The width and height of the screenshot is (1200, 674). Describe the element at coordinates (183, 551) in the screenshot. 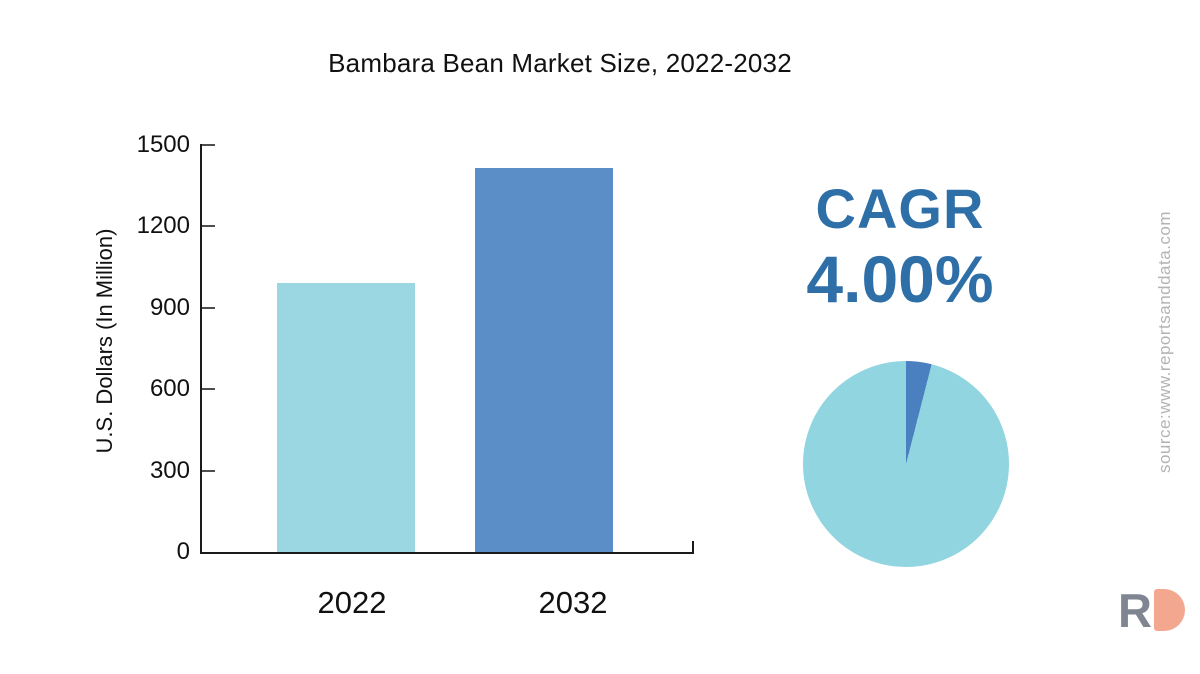

I see `y-tick-label: 0` at that location.